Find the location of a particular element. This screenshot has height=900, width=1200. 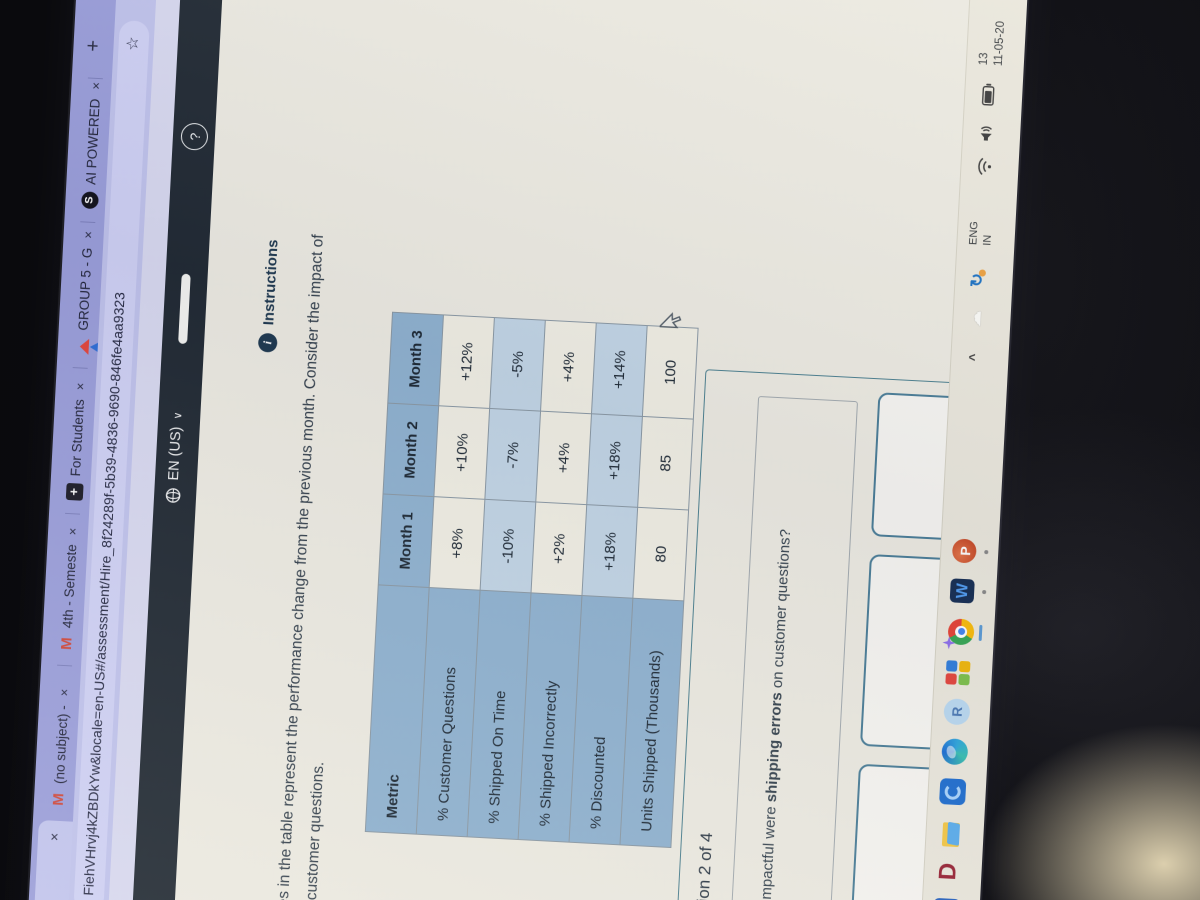

new-tab-button: + is located at coordinates (93, 46).